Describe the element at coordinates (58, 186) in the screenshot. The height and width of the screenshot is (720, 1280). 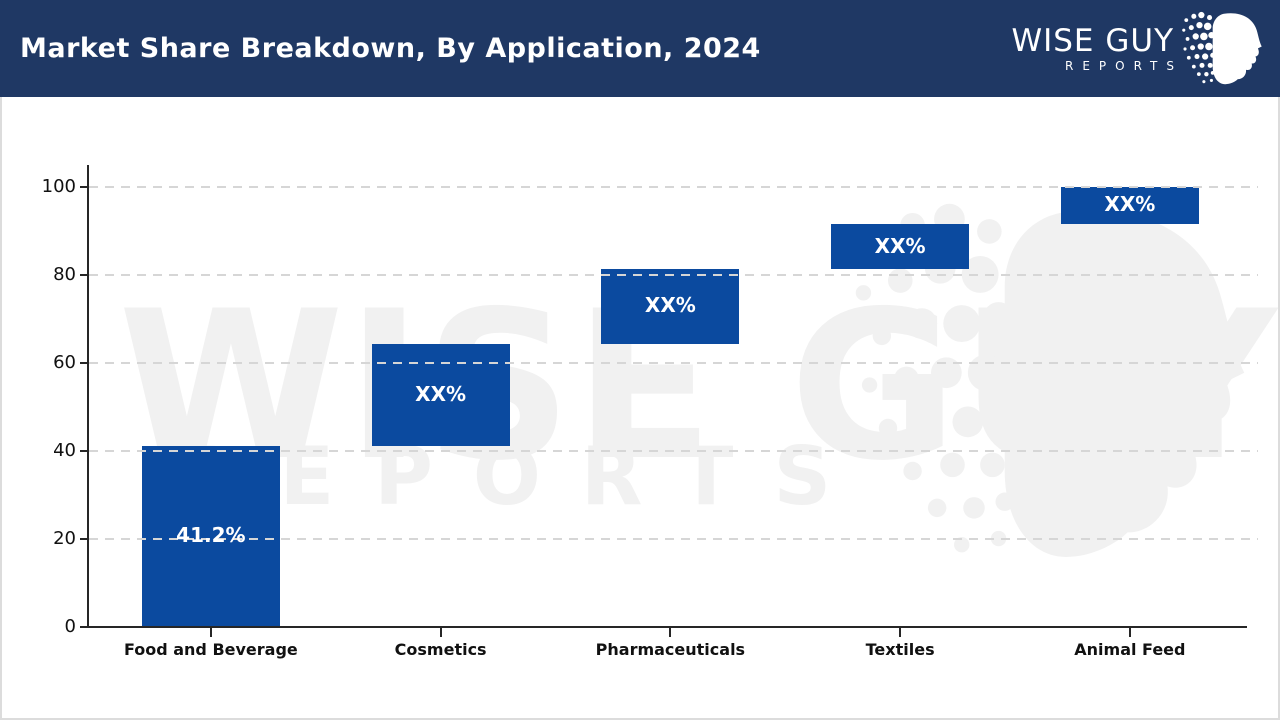
I see `y-tick-label: 100` at that location.